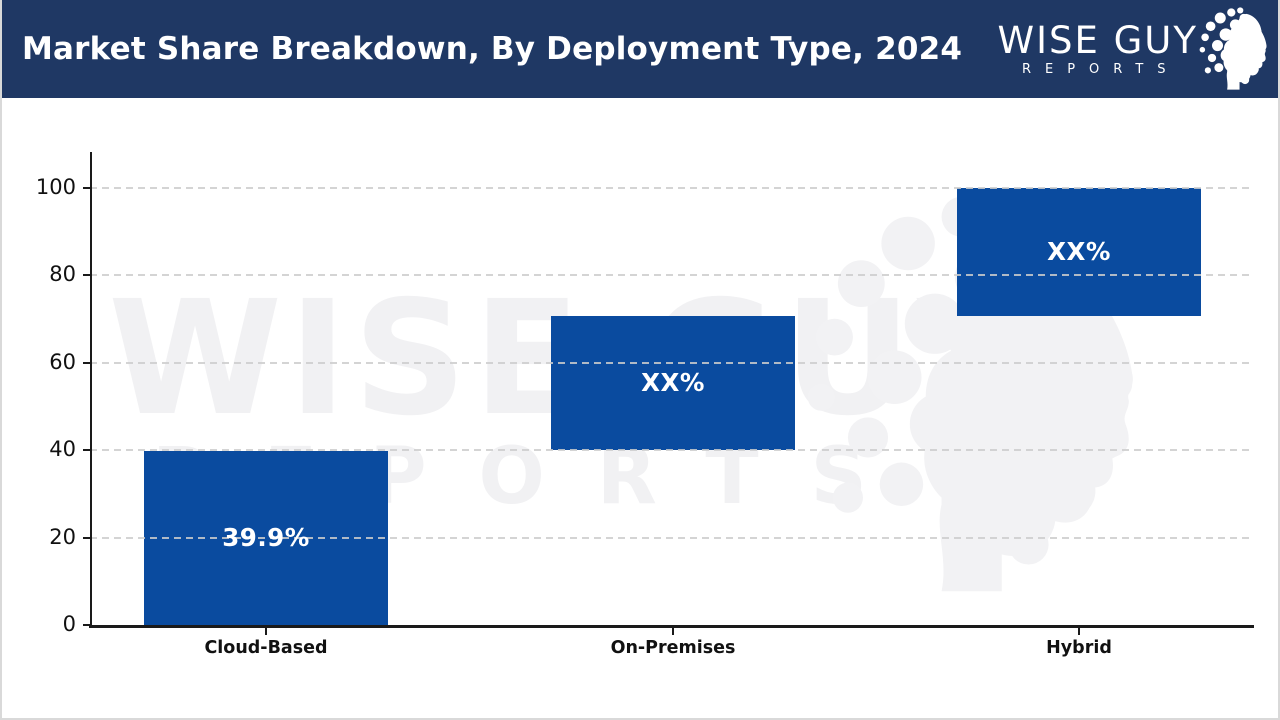 This screenshot has height=720, width=1280. Describe the element at coordinates (266, 648) in the screenshot. I see `category-label-cloud-based: Cloud-Based` at that location.